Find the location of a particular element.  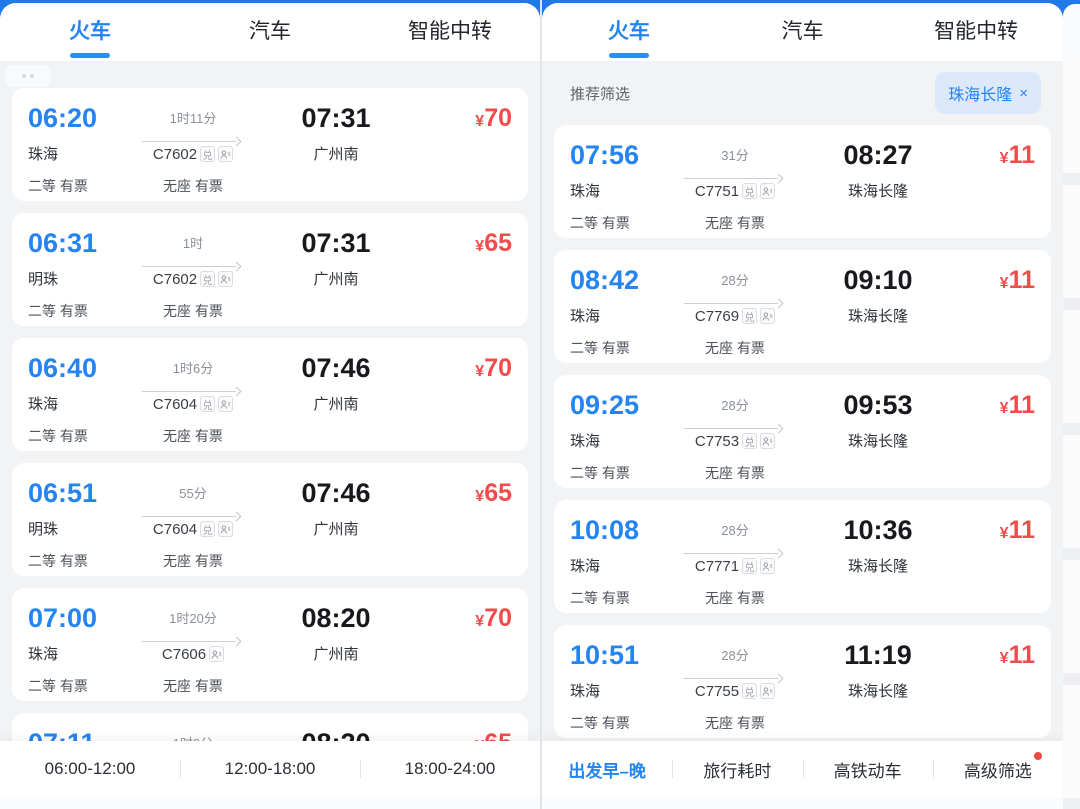

trip-duration: 28分 is located at coordinates (735, 536).